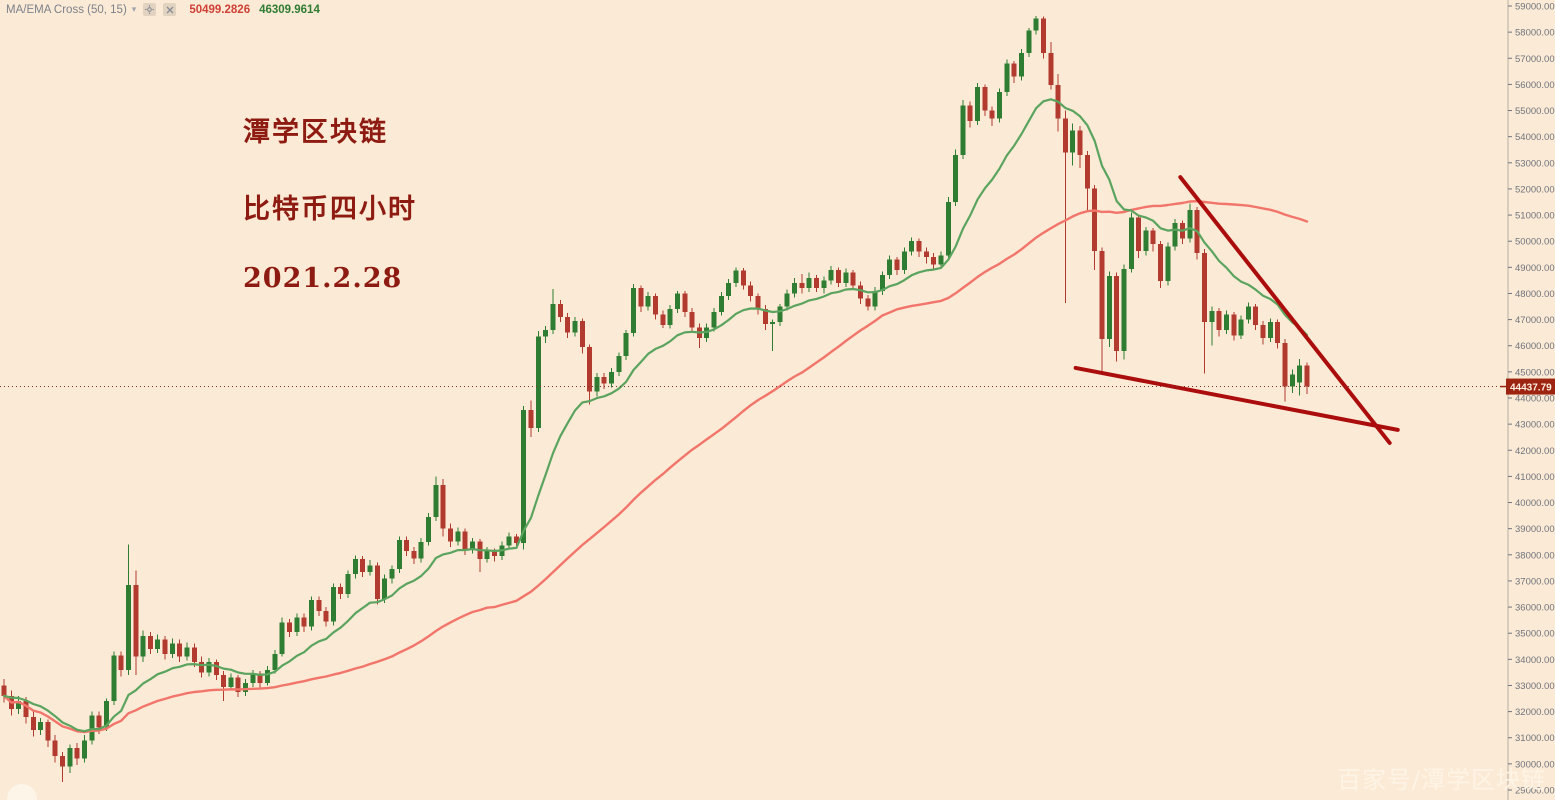 This screenshot has width=1555, height=800. What do you see at coordinates (1535, 33) in the screenshot?
I see `axis-tick-label: 58000.00` at bounding box center [1535, 33].